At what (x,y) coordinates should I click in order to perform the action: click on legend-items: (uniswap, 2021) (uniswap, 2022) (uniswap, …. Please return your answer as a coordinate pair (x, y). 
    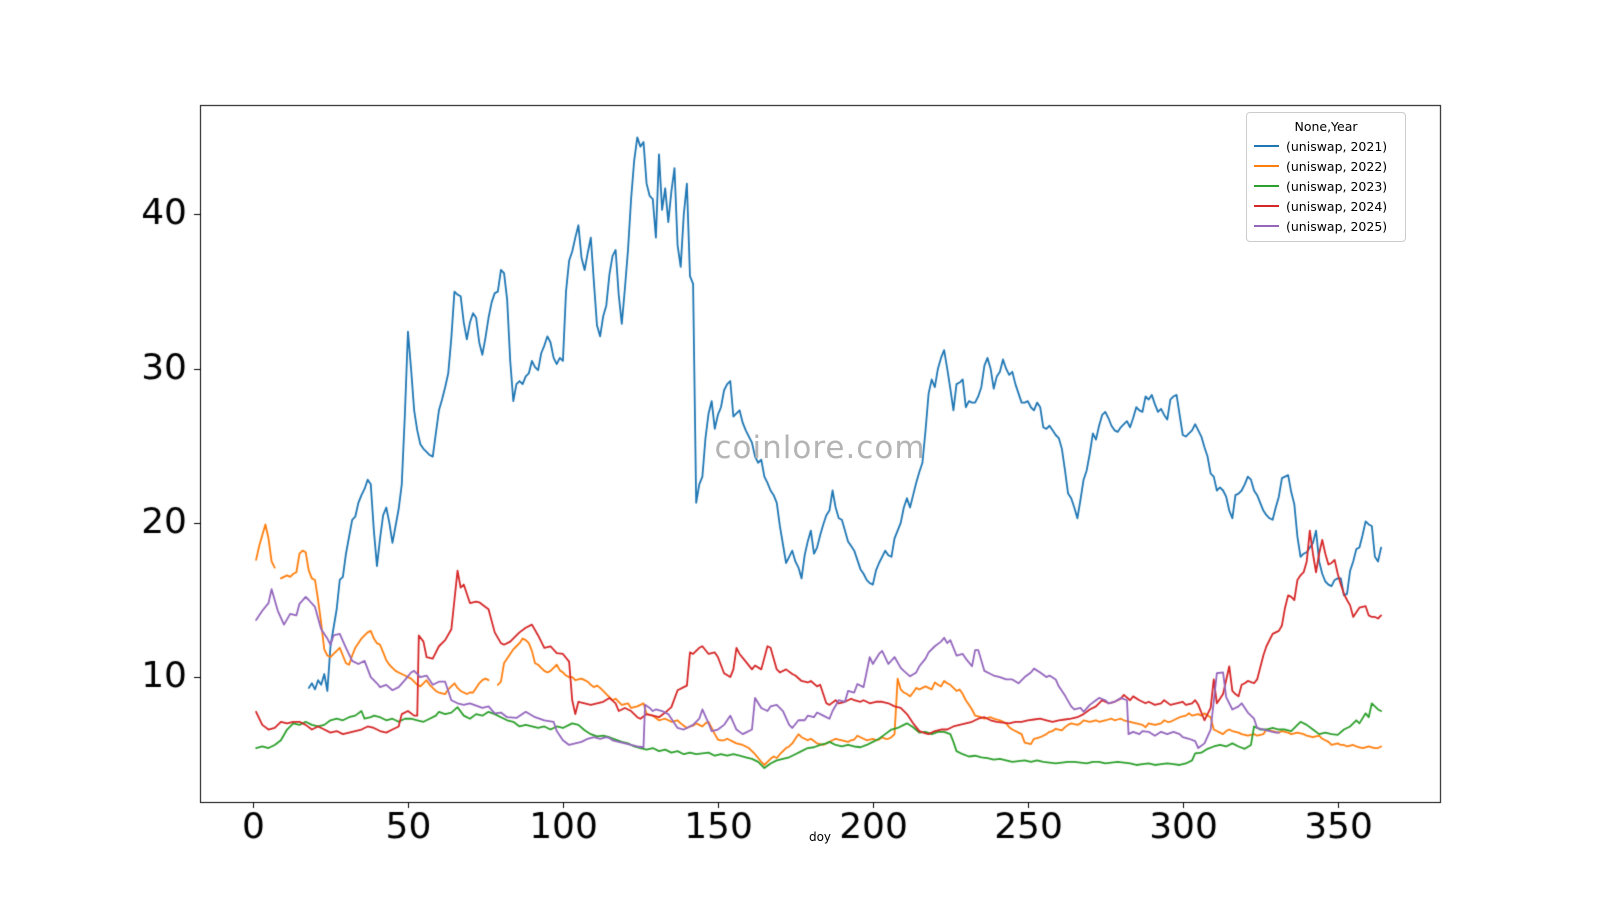
    Looking at the image, I should click on (1326, 186).